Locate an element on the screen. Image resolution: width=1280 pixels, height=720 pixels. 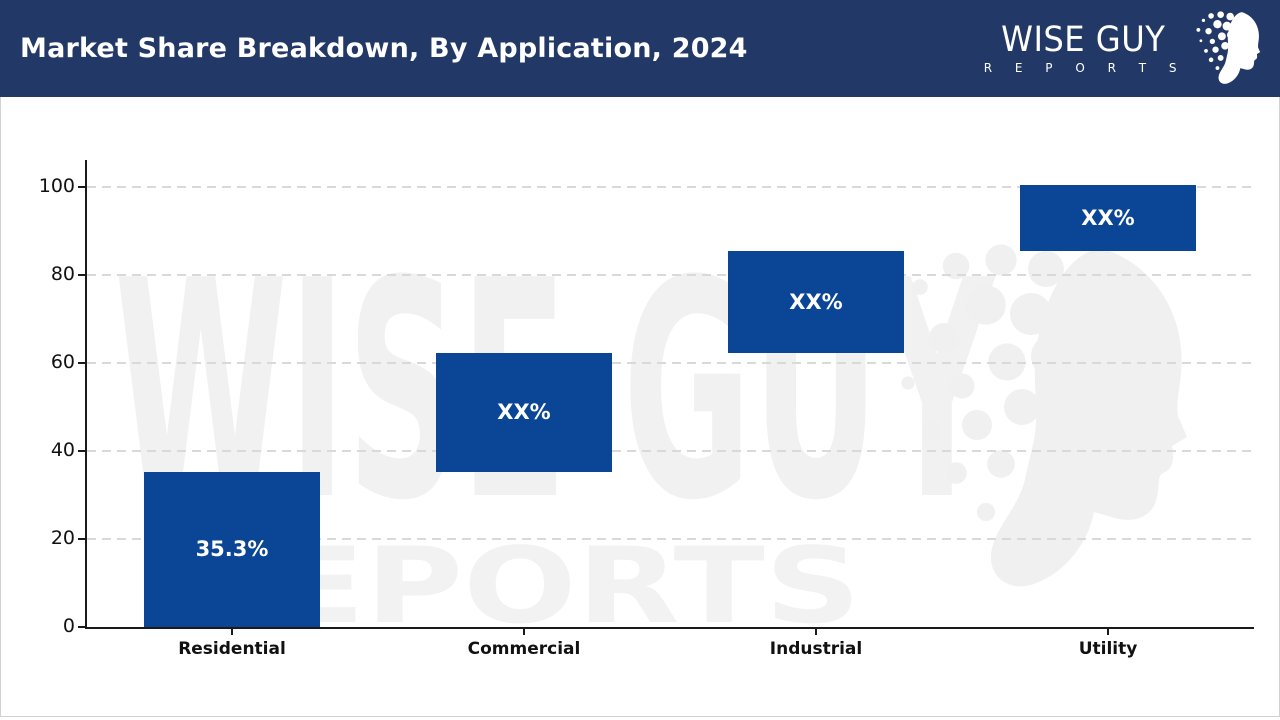
y-tick-label-20: 20 is located at coordinates (62, 538).